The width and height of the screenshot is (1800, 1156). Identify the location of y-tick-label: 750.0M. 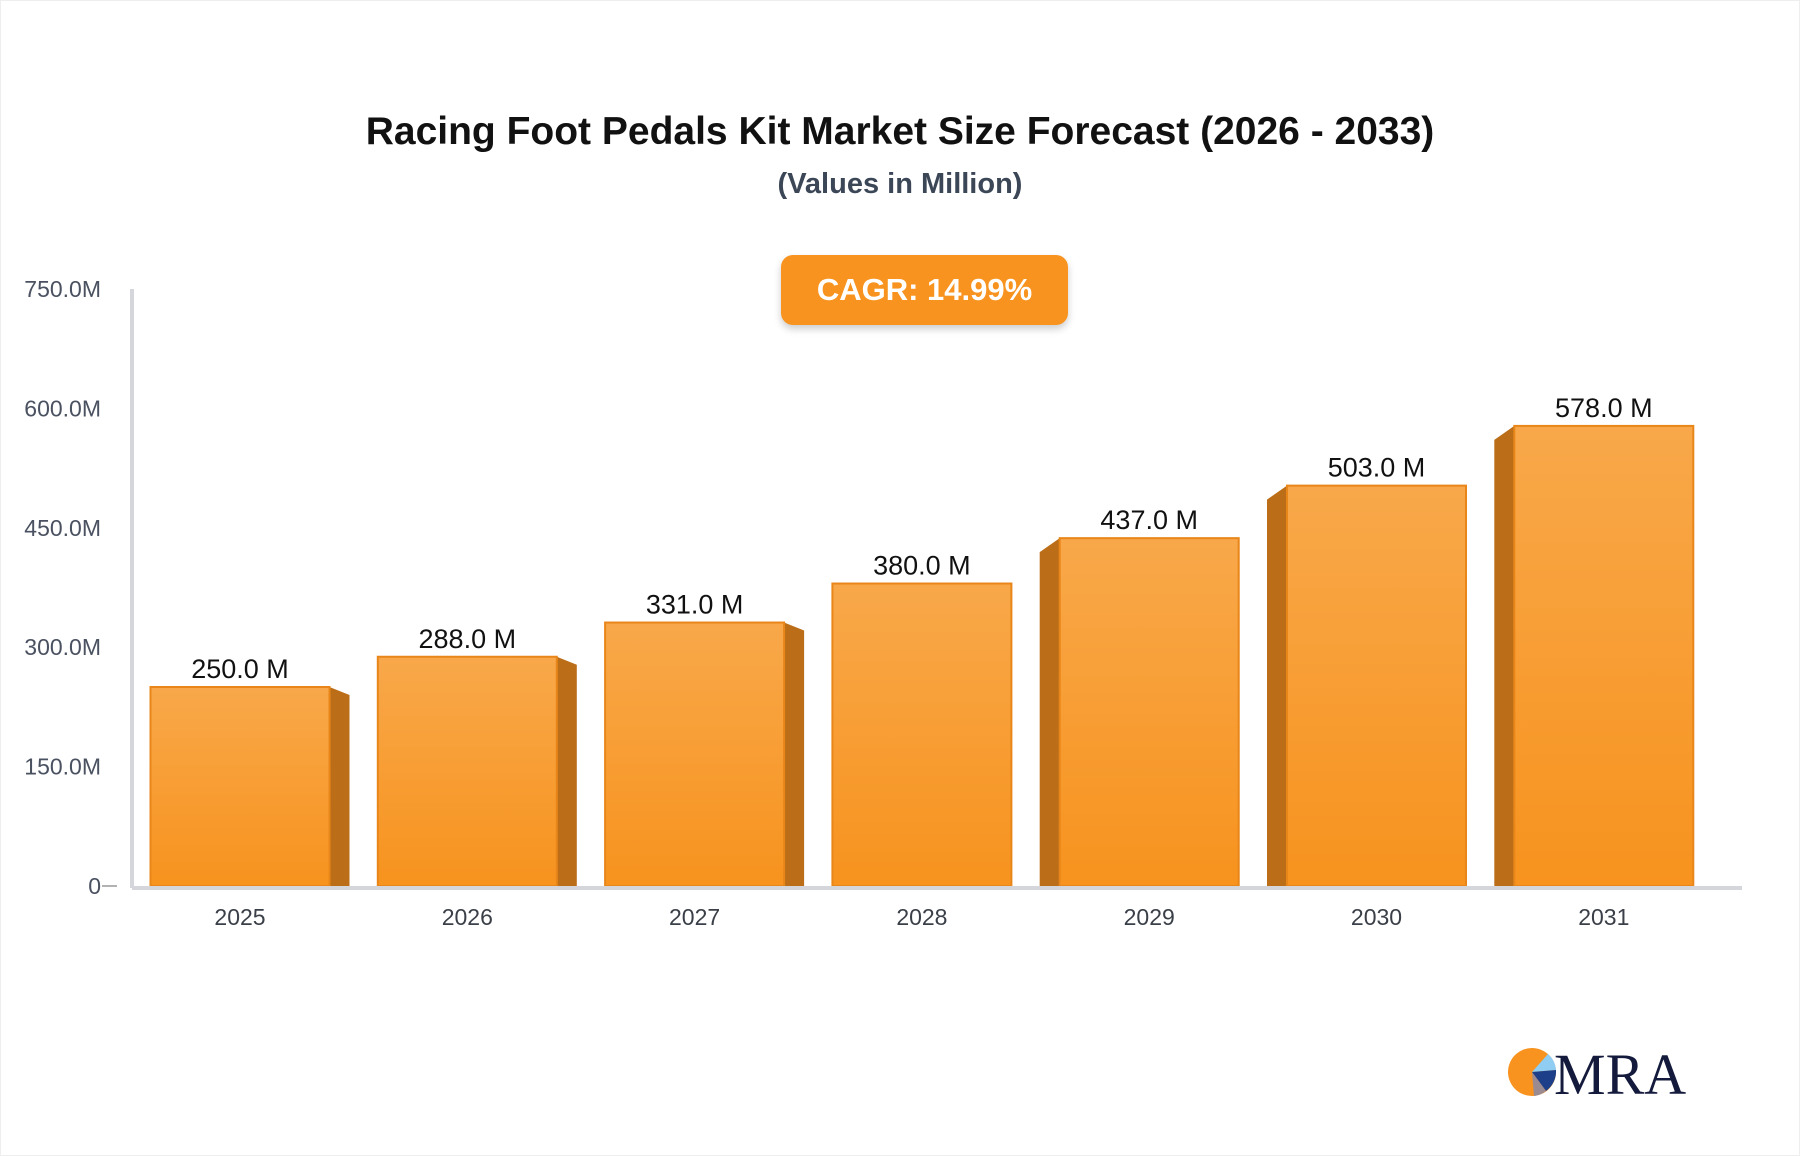
(62, 289).